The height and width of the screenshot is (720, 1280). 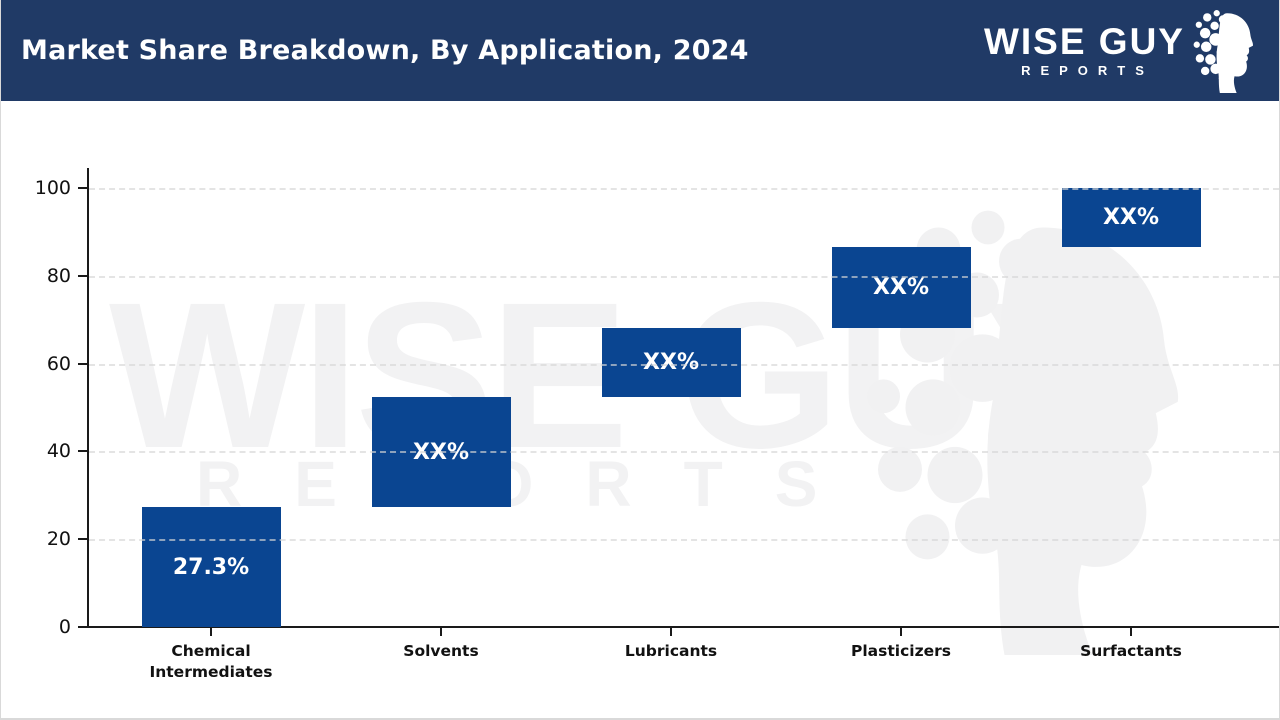 I want to click on y-tick-label-100: 100, so click(x=52, y=188).